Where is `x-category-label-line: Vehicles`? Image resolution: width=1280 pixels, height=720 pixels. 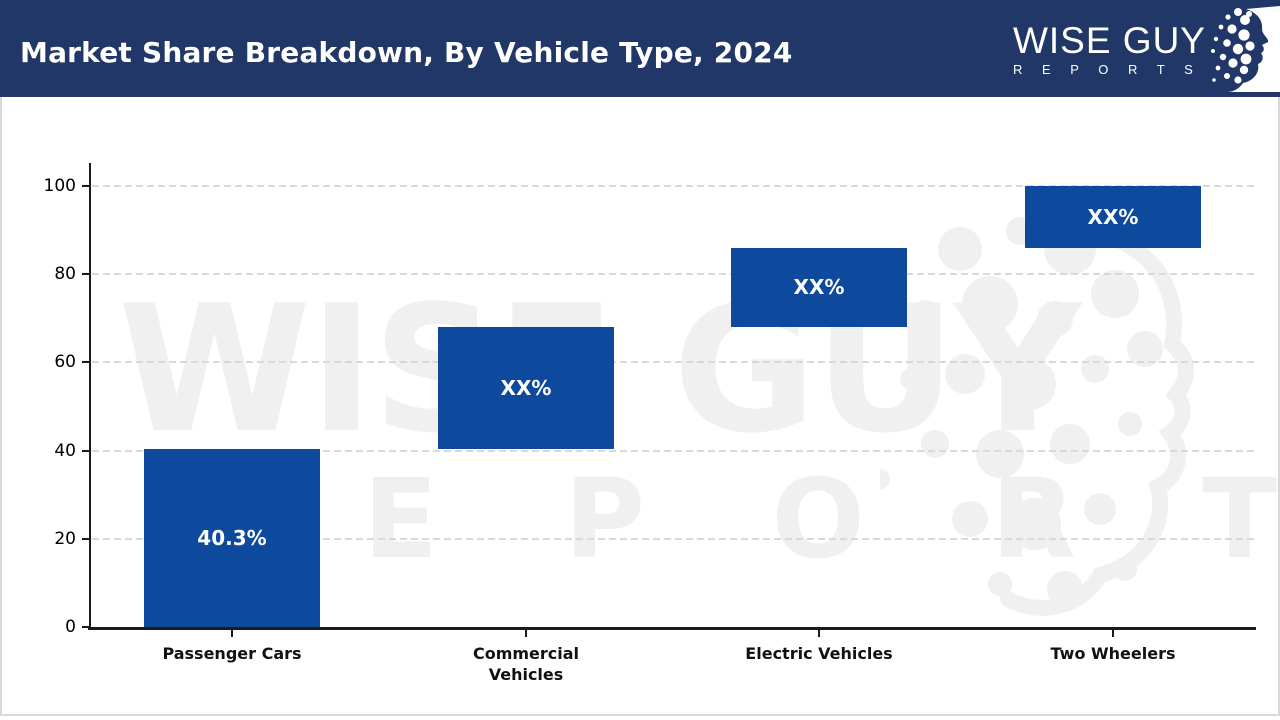 x-category-label-line: Vehicles is located at coordinates (526, 674).